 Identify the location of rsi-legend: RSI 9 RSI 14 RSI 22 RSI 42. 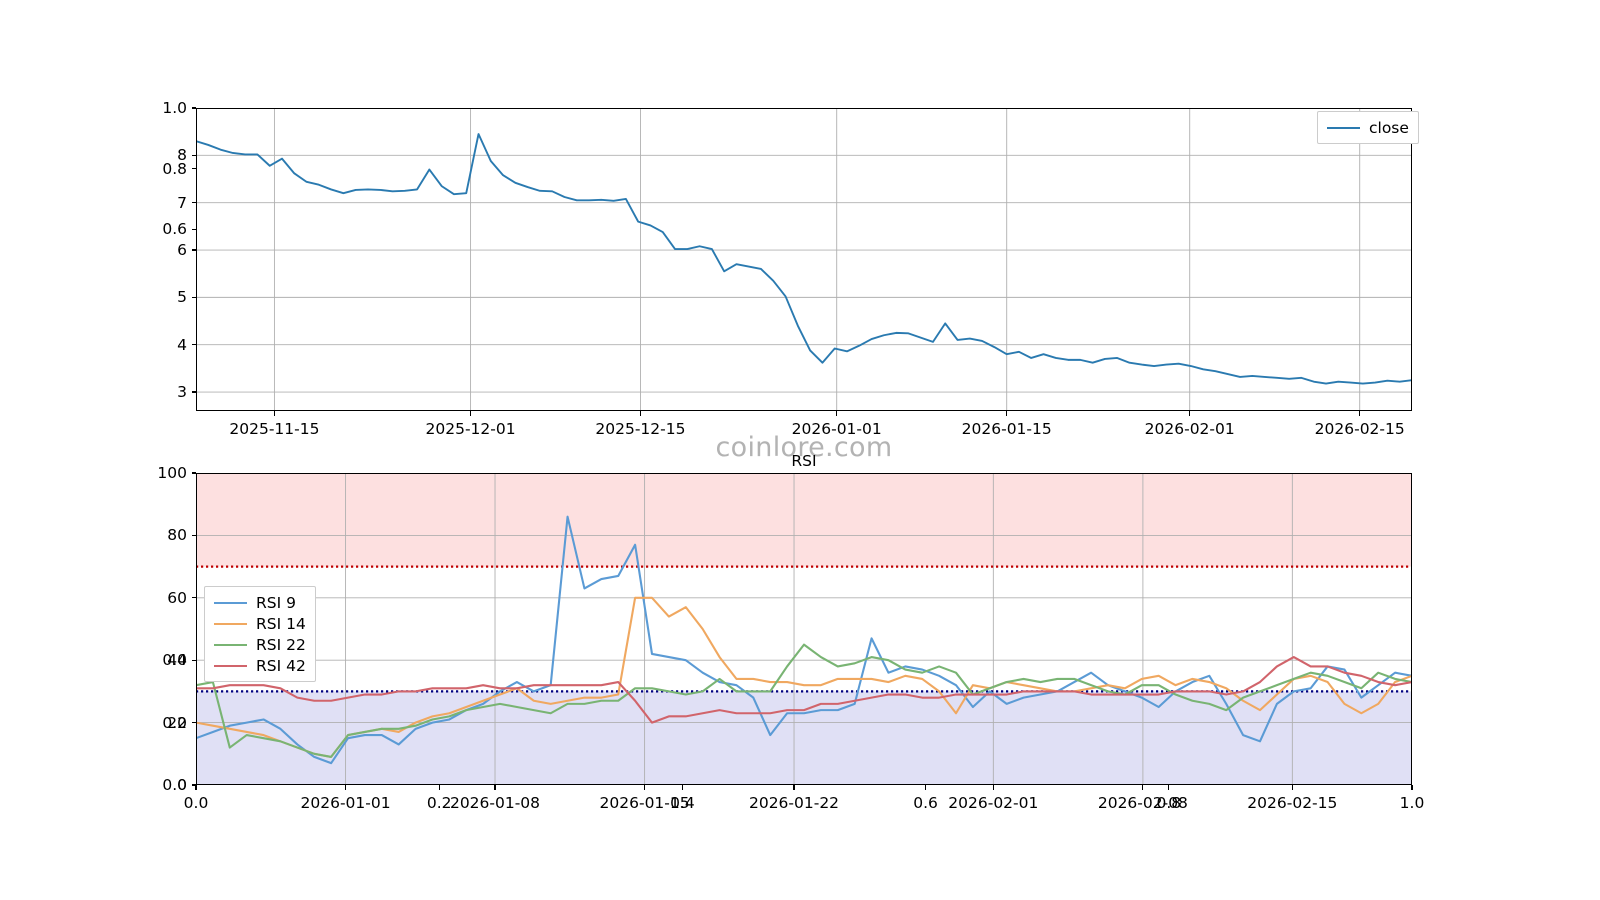
(260, 634).